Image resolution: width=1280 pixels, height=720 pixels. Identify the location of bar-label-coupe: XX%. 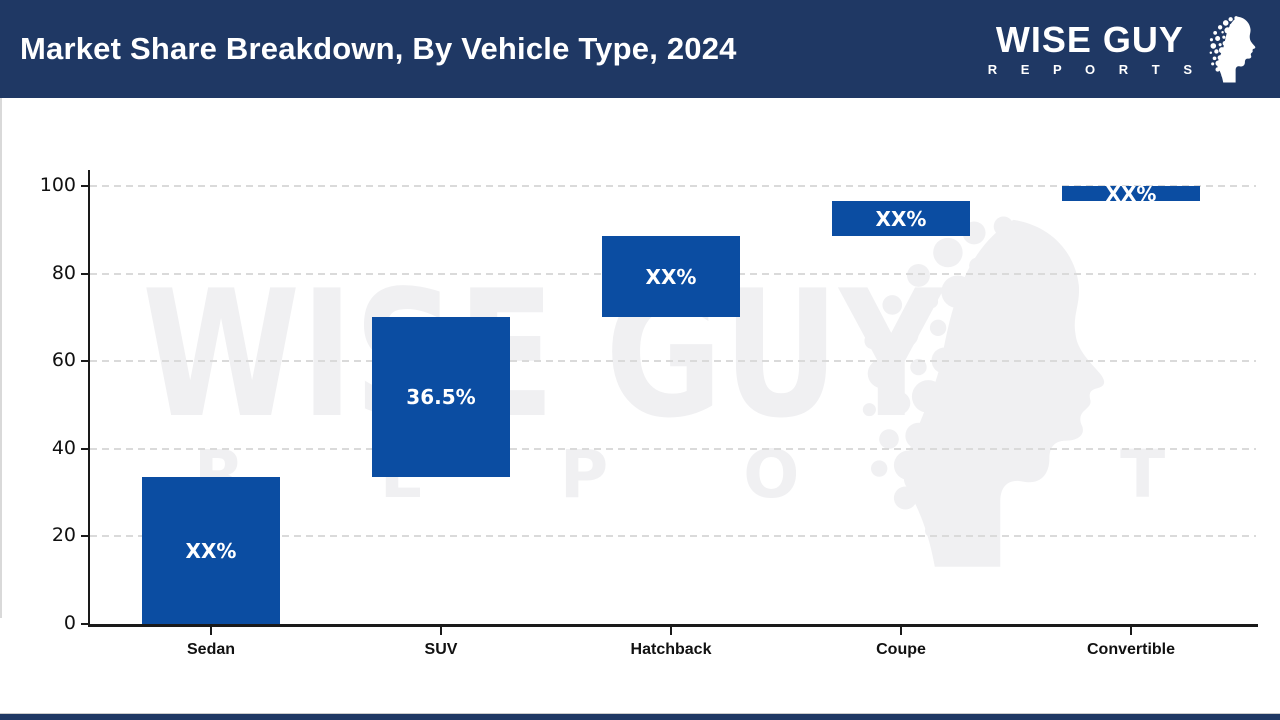
(901, 218).